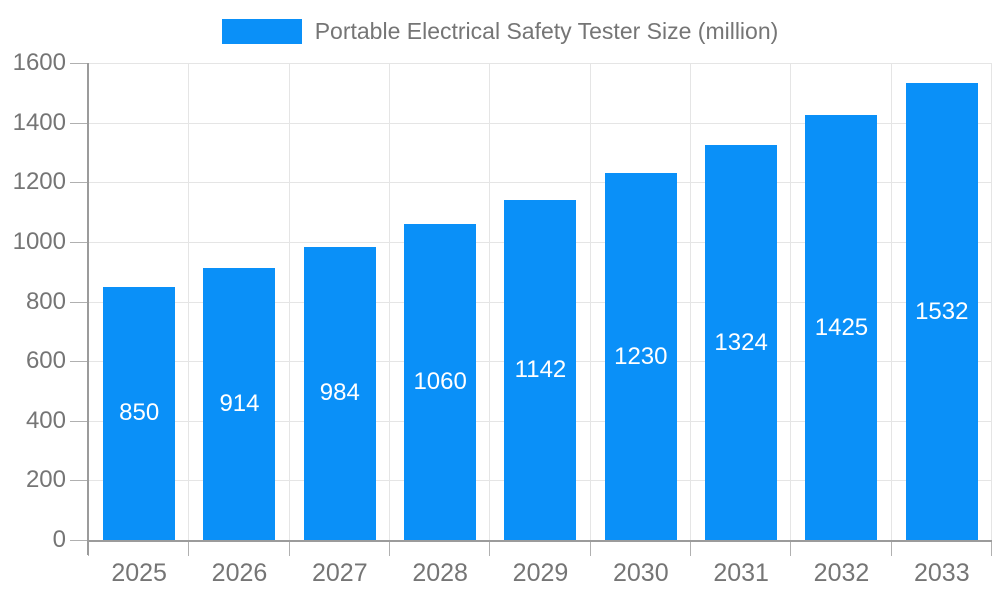  I want to click on bar: 984, so click(339, 393).